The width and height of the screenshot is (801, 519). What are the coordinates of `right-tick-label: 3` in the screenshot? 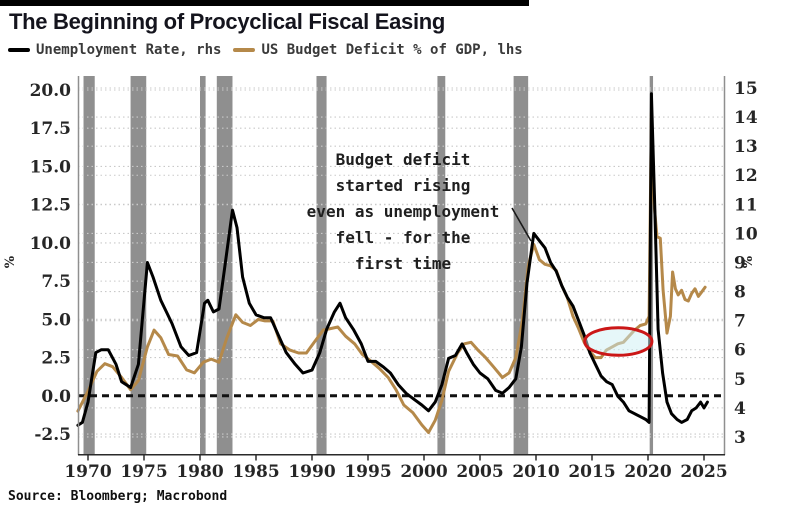 It's located at (740, 438).